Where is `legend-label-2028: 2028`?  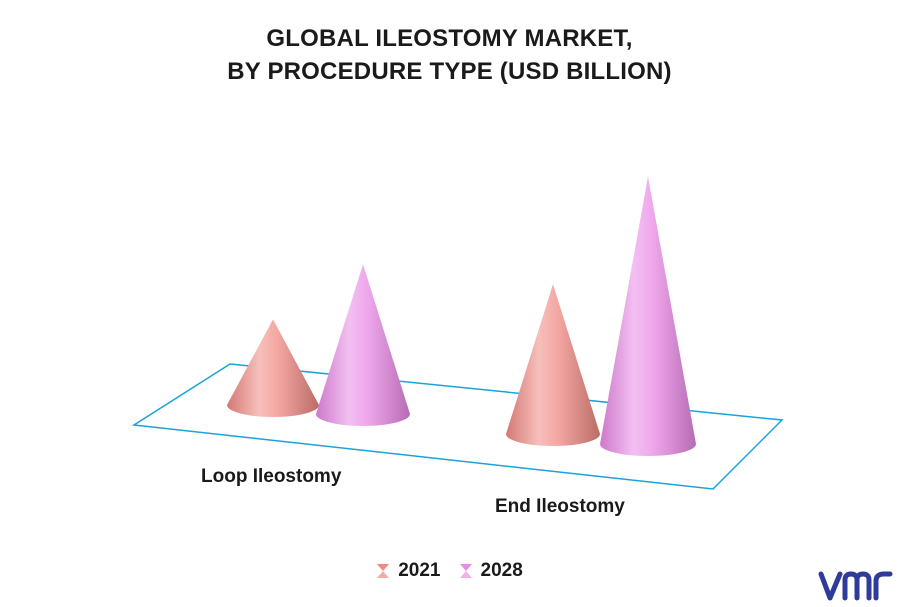
legend-label-2028: 2028 is located at coordinates (501, 570).